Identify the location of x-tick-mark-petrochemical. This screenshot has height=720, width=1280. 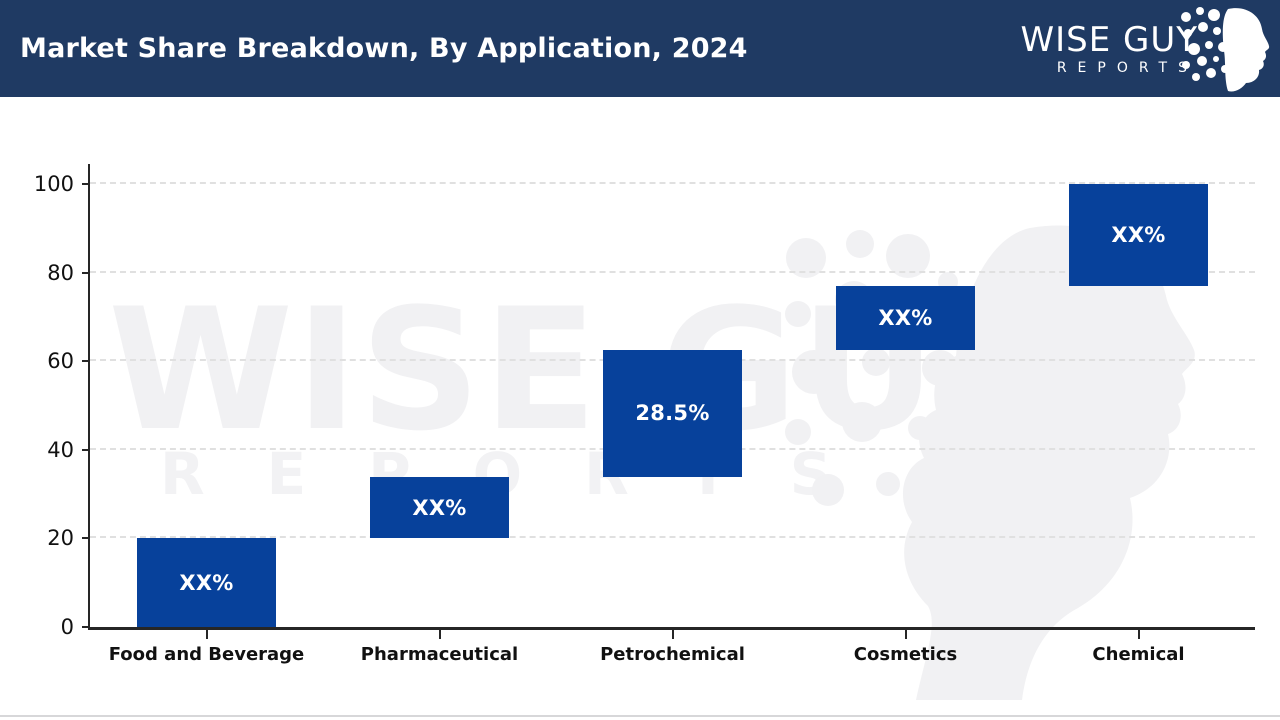
(672, 634).